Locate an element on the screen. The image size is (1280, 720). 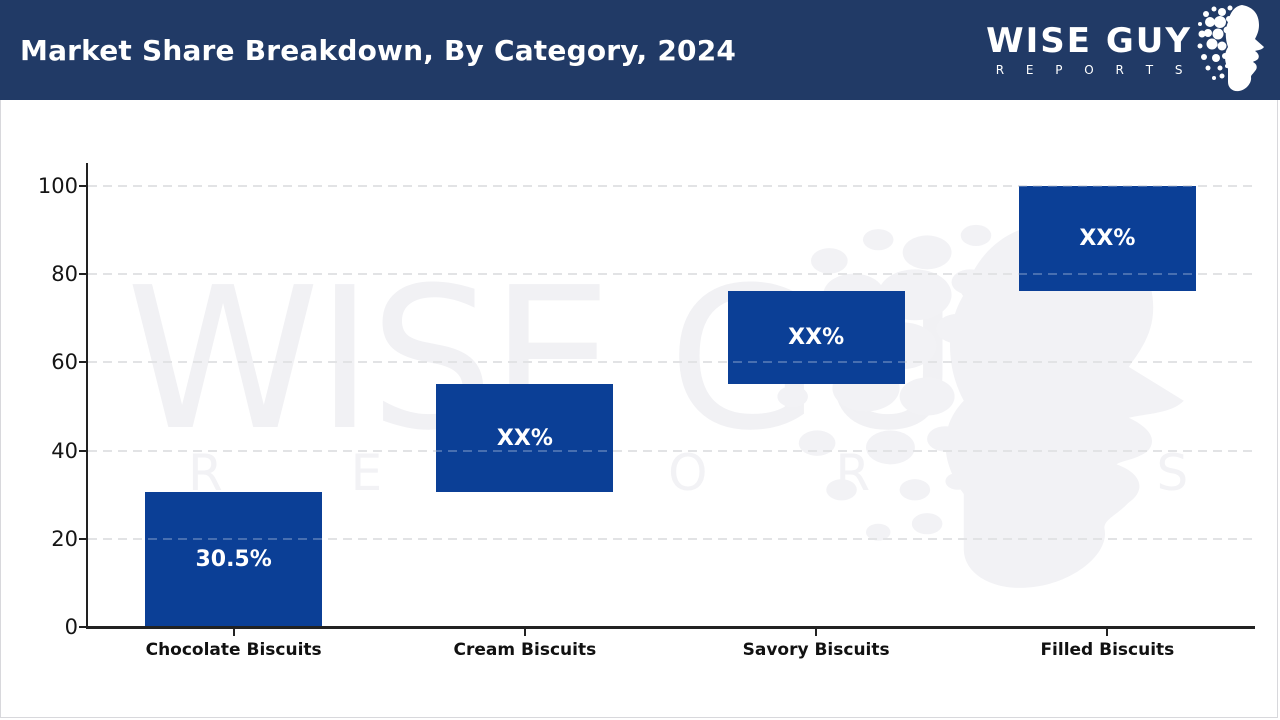
bar-value-label: 30.5% is located at coordinates (233, 560).